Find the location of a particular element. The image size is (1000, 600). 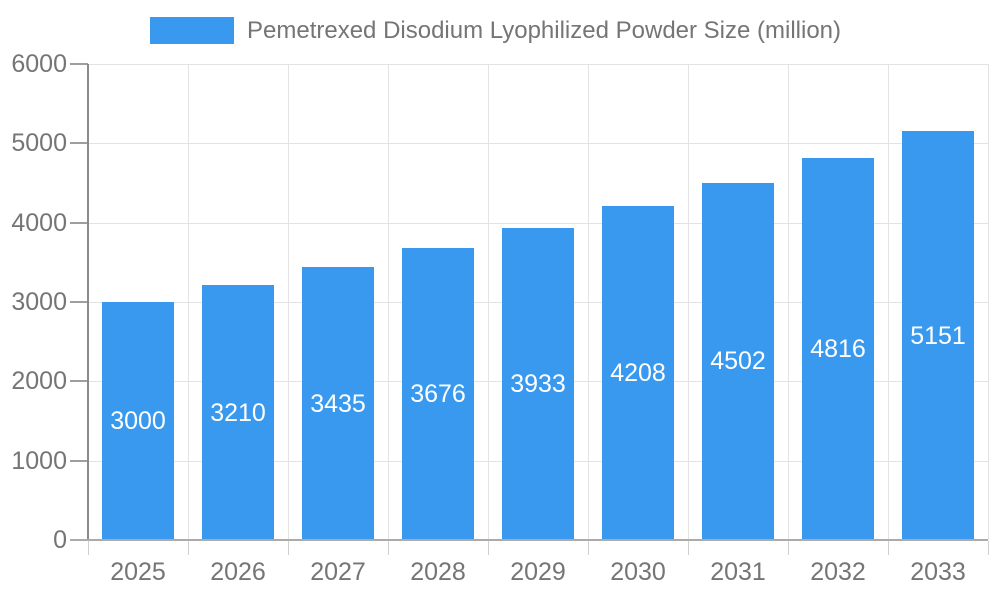

bar-2026: 3210 is located at coordinates (238, 412).